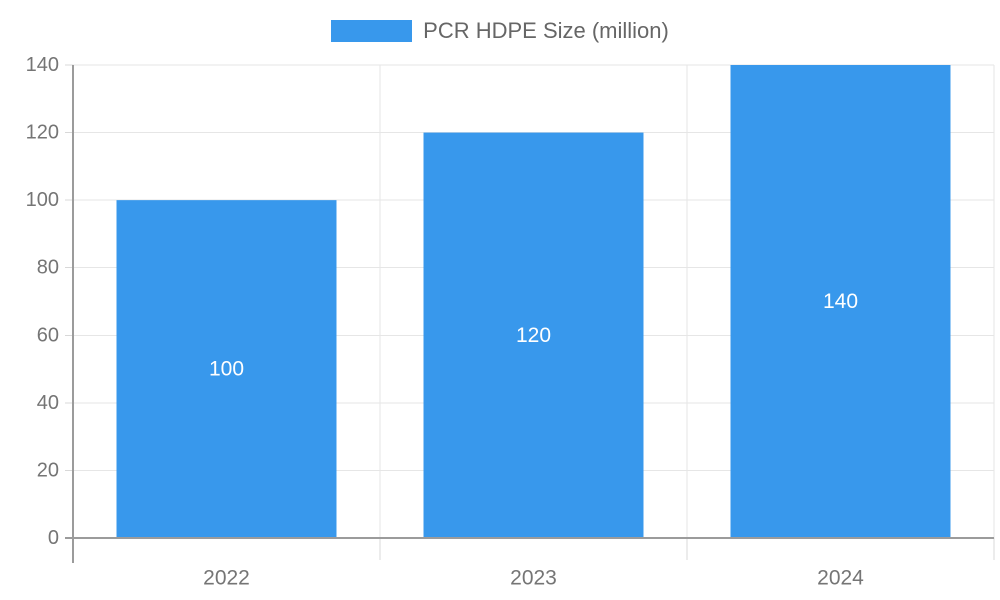 This screenshot has height=600, width=1000. What do you see at coordinates (48, 335) in the screenshot?
I see `y-axis-tick-label: 60` at bounding box center [48, 335].